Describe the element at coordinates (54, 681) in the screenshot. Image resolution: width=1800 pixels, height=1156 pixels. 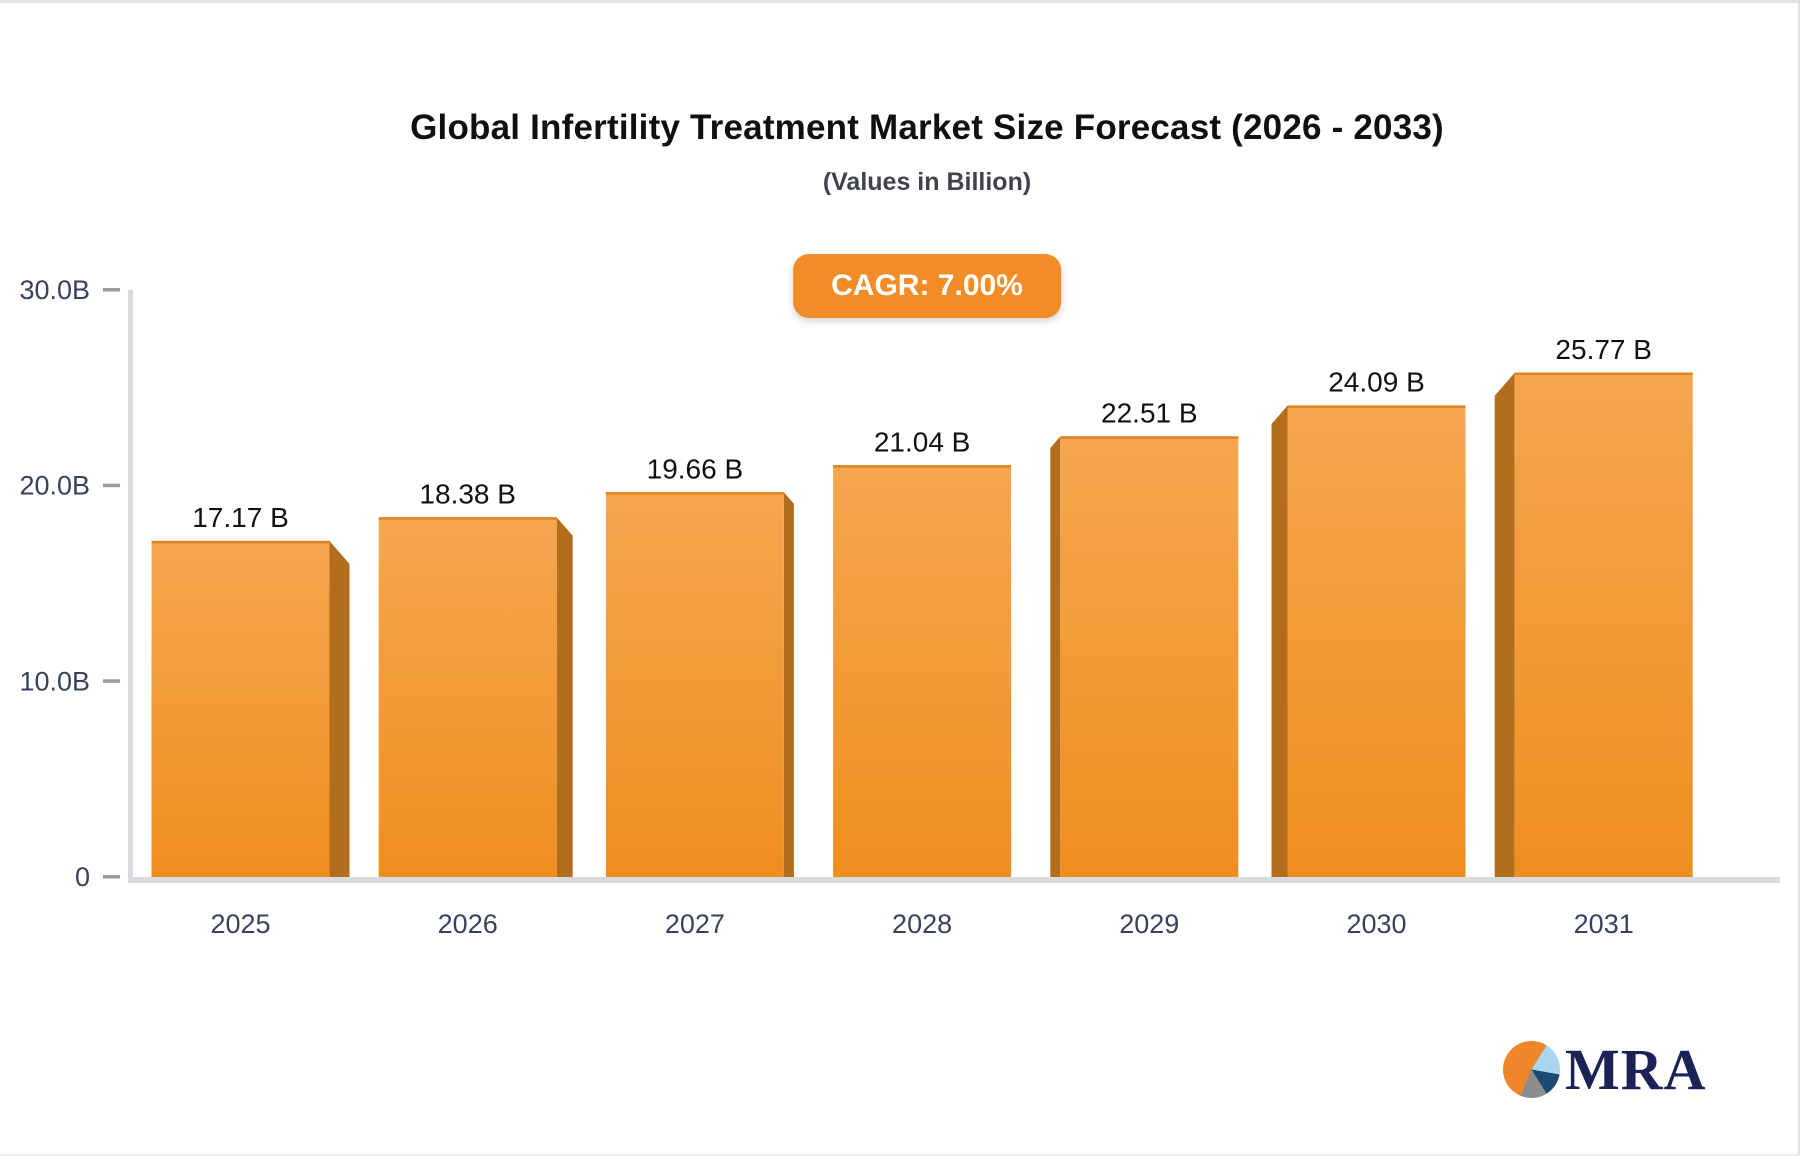
I see `y-axis-tick-label: 10.0B` at that location.